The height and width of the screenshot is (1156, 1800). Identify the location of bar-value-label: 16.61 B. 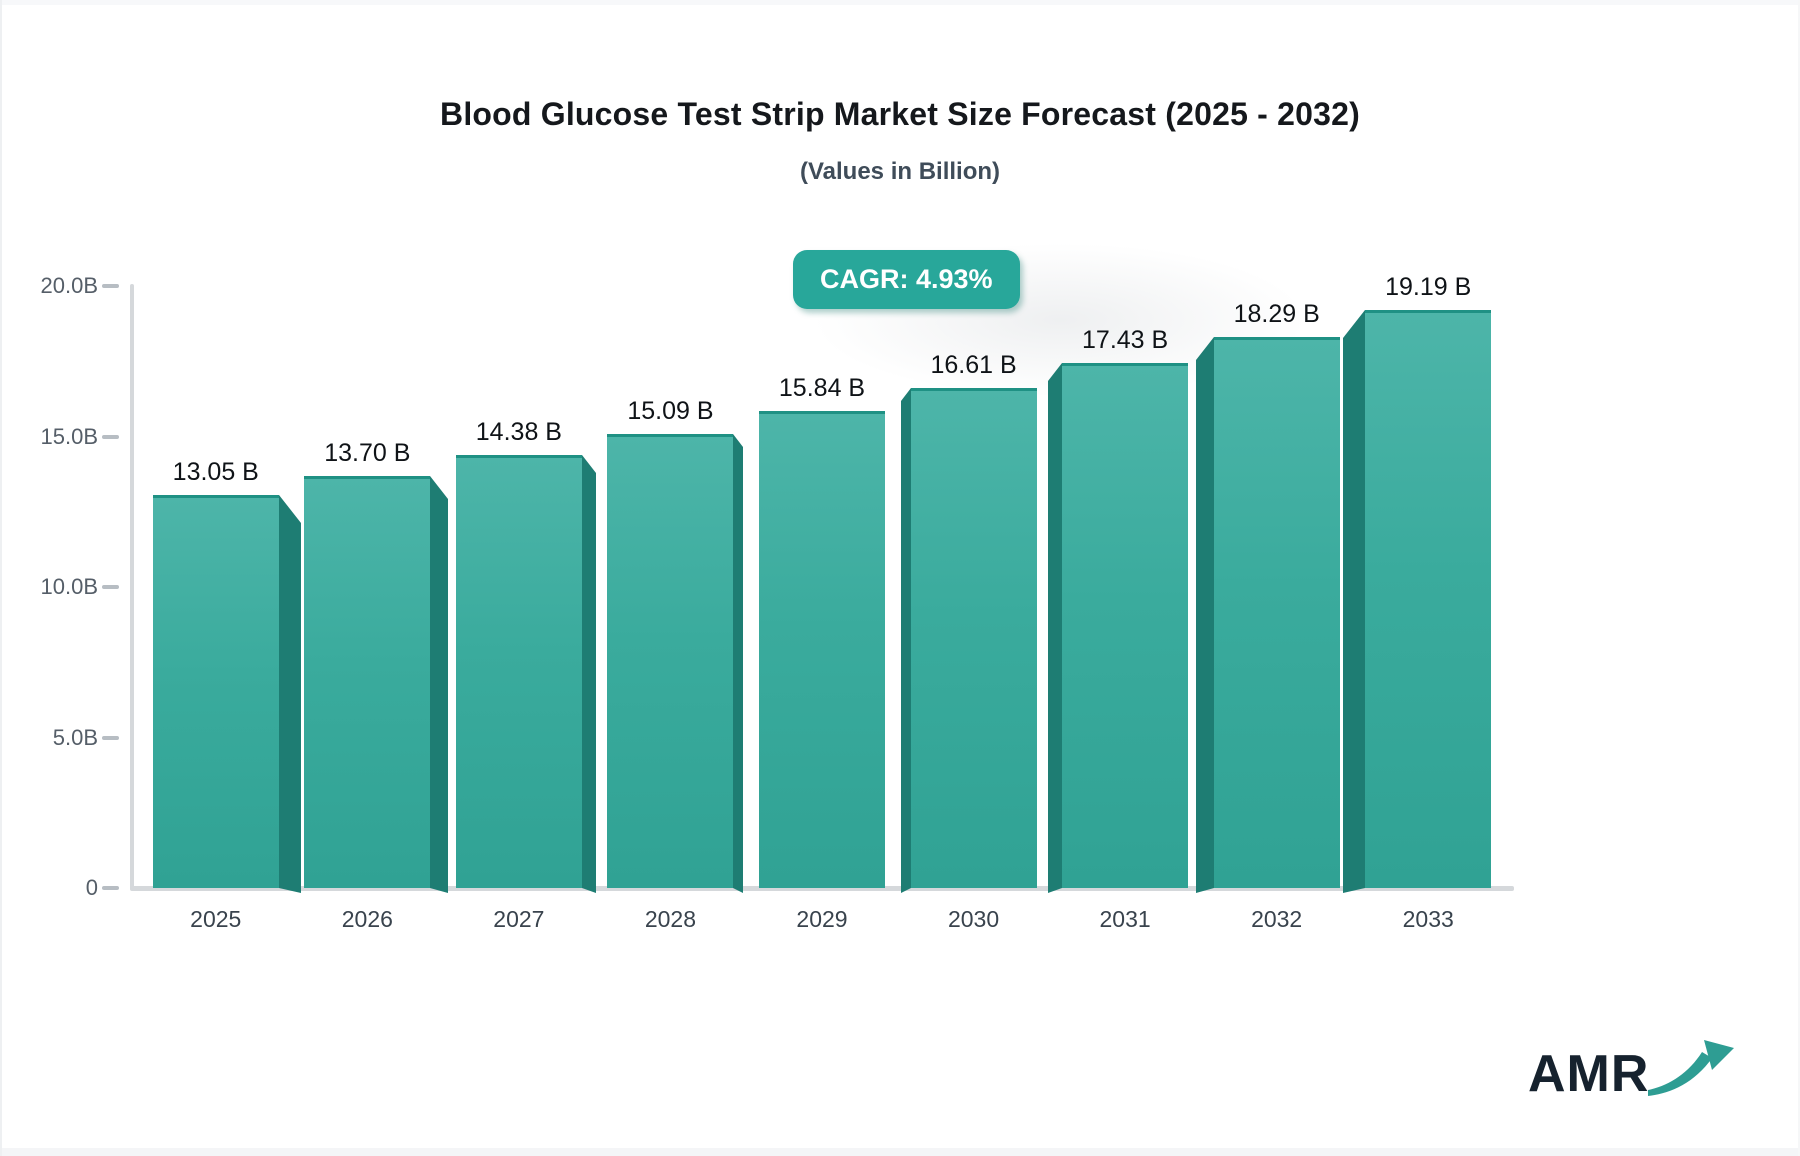
(973, 365).